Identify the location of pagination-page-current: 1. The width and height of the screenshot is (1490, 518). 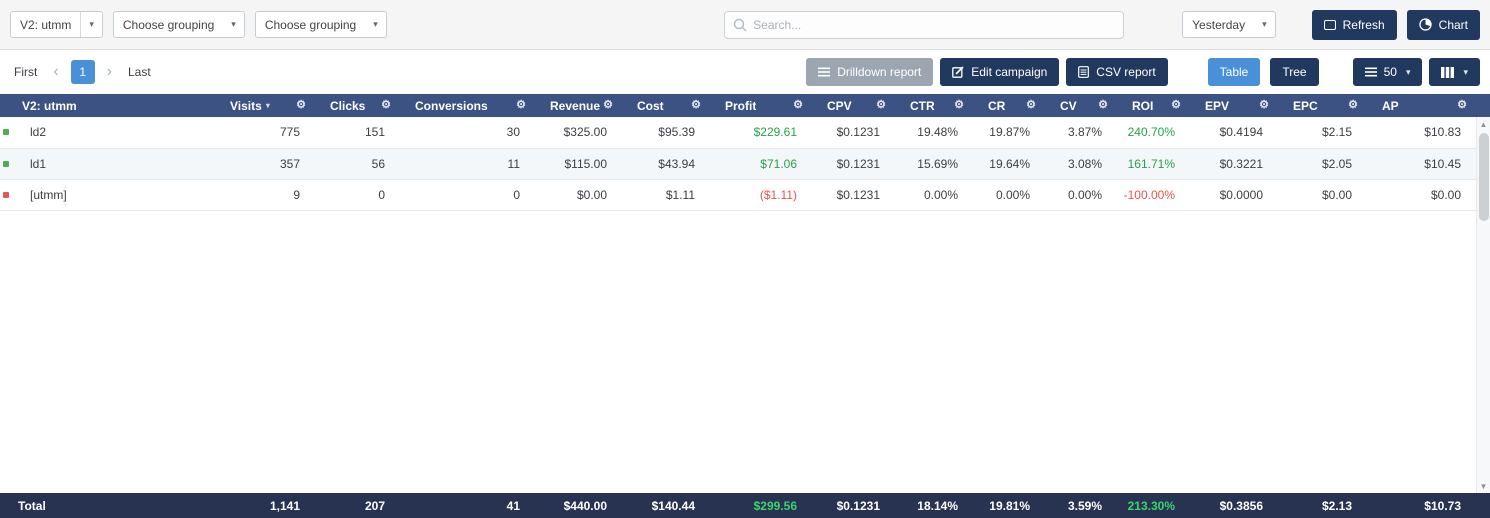
(82, 72).